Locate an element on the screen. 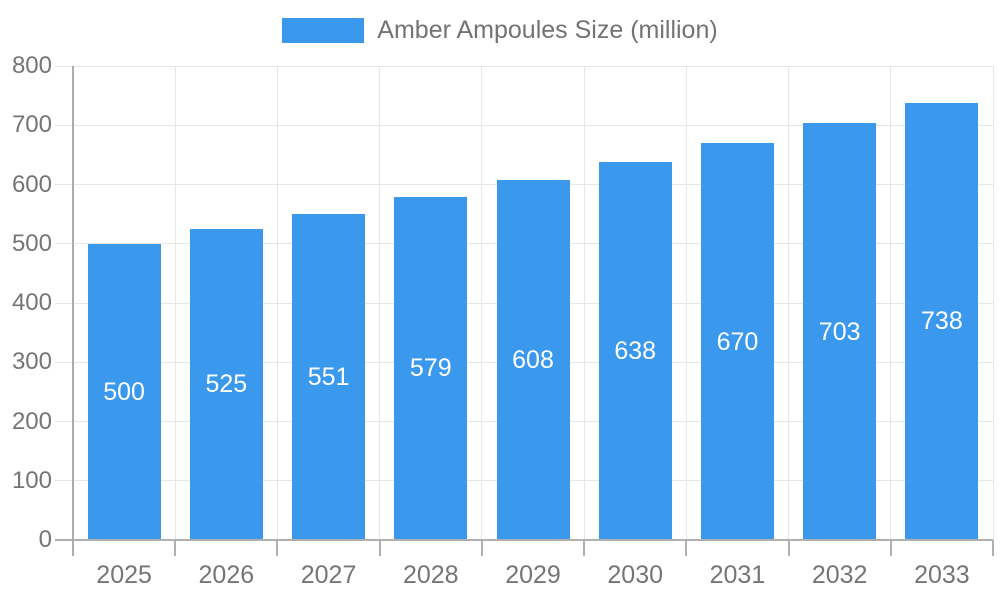 The width and height of the screenshot is (1000, 600). bar-value-label-2029: 608 is located at coordinates (533, 359).